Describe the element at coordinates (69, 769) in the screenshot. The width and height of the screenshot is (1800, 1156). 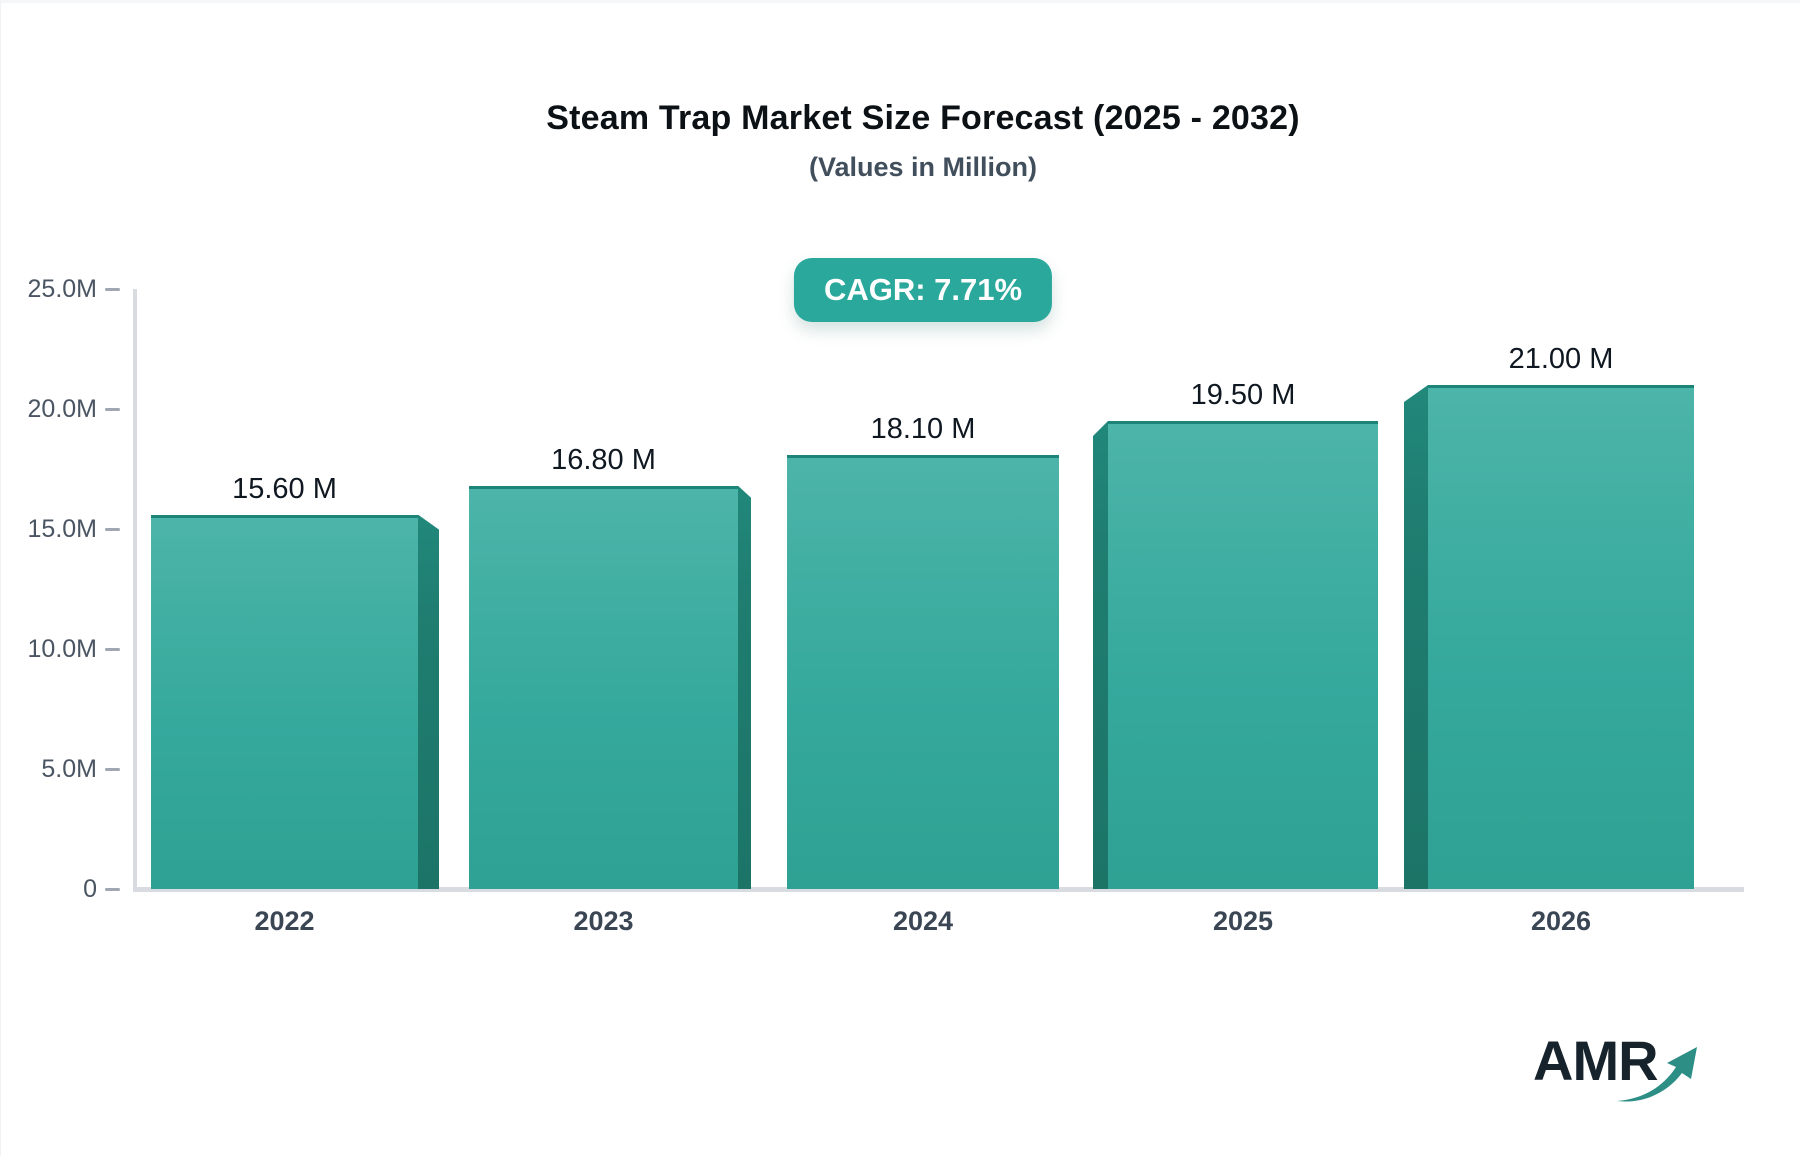
I see `y-axis-tick-label-5.0M: 5.0M` at that location.